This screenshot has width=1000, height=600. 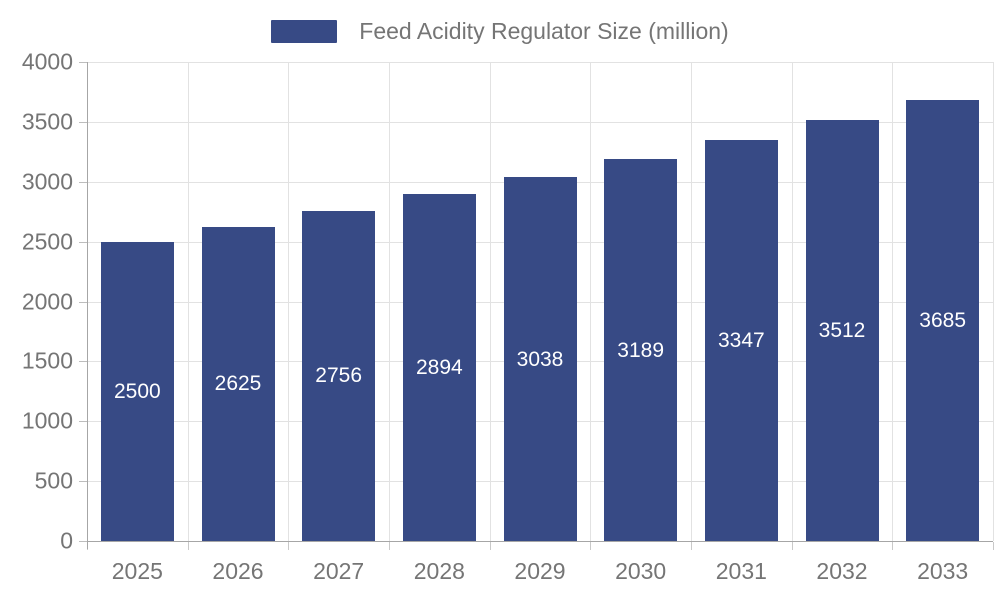 What do you see at coordinates (53, 480) in the screenshot?
I see `y-axis-tick-label: 500` at bounding box center [53, 480].